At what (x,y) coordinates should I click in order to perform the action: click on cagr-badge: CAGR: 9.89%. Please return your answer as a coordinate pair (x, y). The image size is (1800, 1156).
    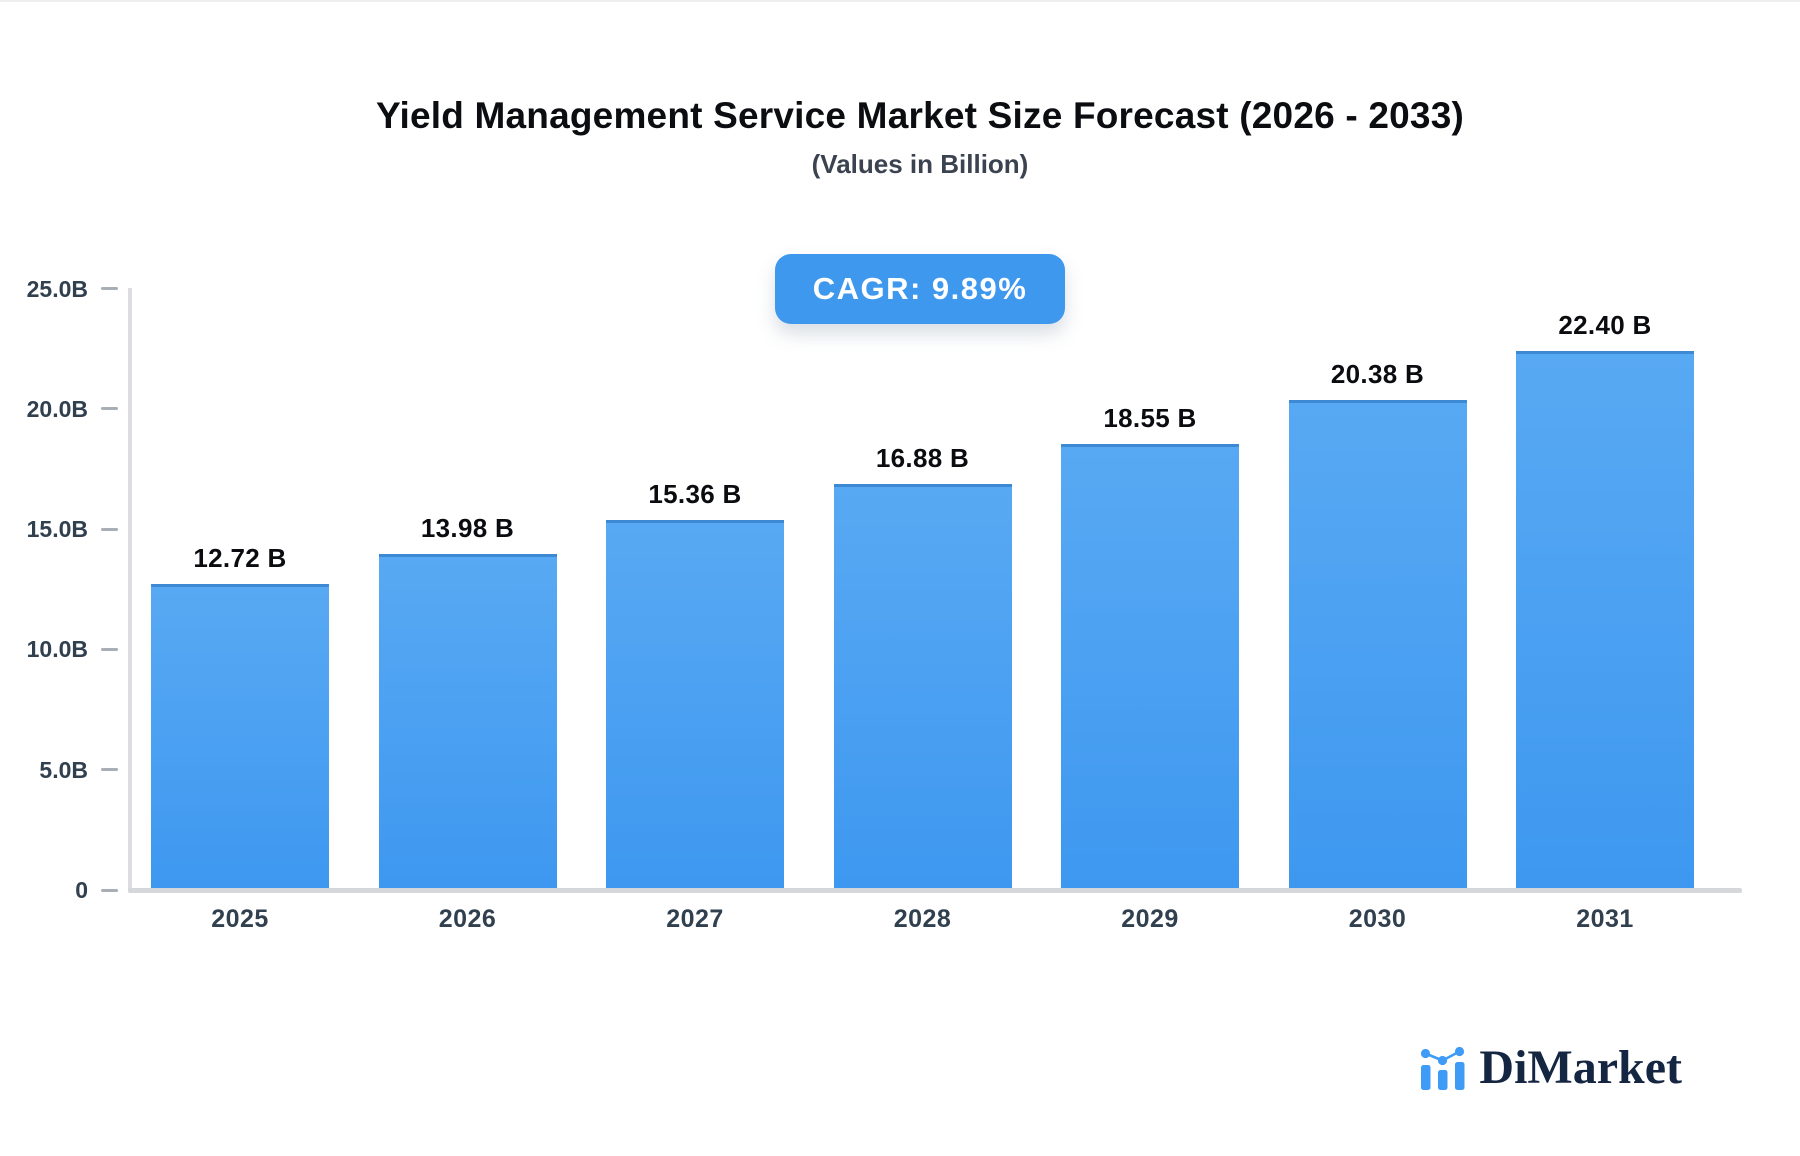
    Looking at the image, I should click on (920, 289).